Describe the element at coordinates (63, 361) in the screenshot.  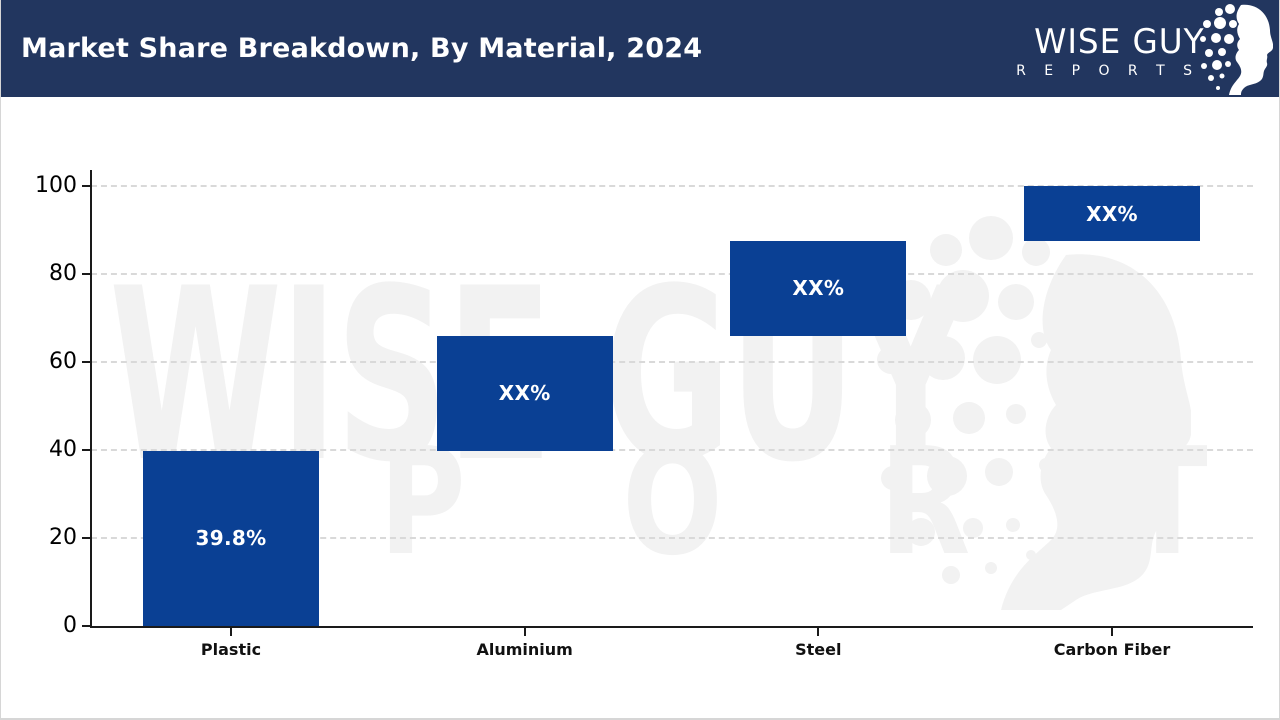
I see `y-axis-tick-label: 60` at that location.